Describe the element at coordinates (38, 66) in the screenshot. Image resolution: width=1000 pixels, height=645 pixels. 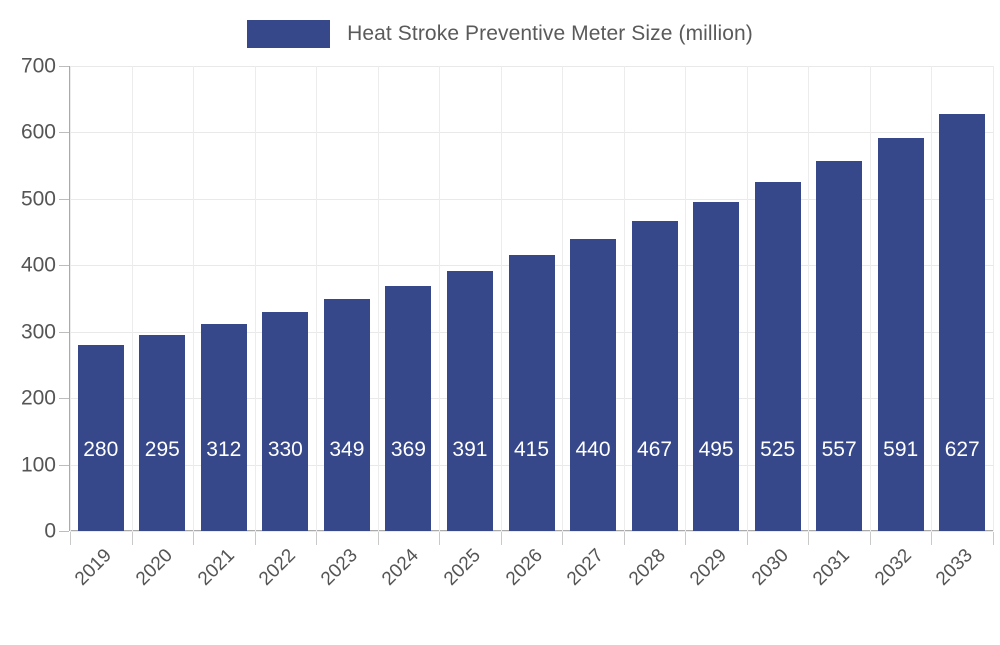
I see `y-axis-label: 700` at that location.